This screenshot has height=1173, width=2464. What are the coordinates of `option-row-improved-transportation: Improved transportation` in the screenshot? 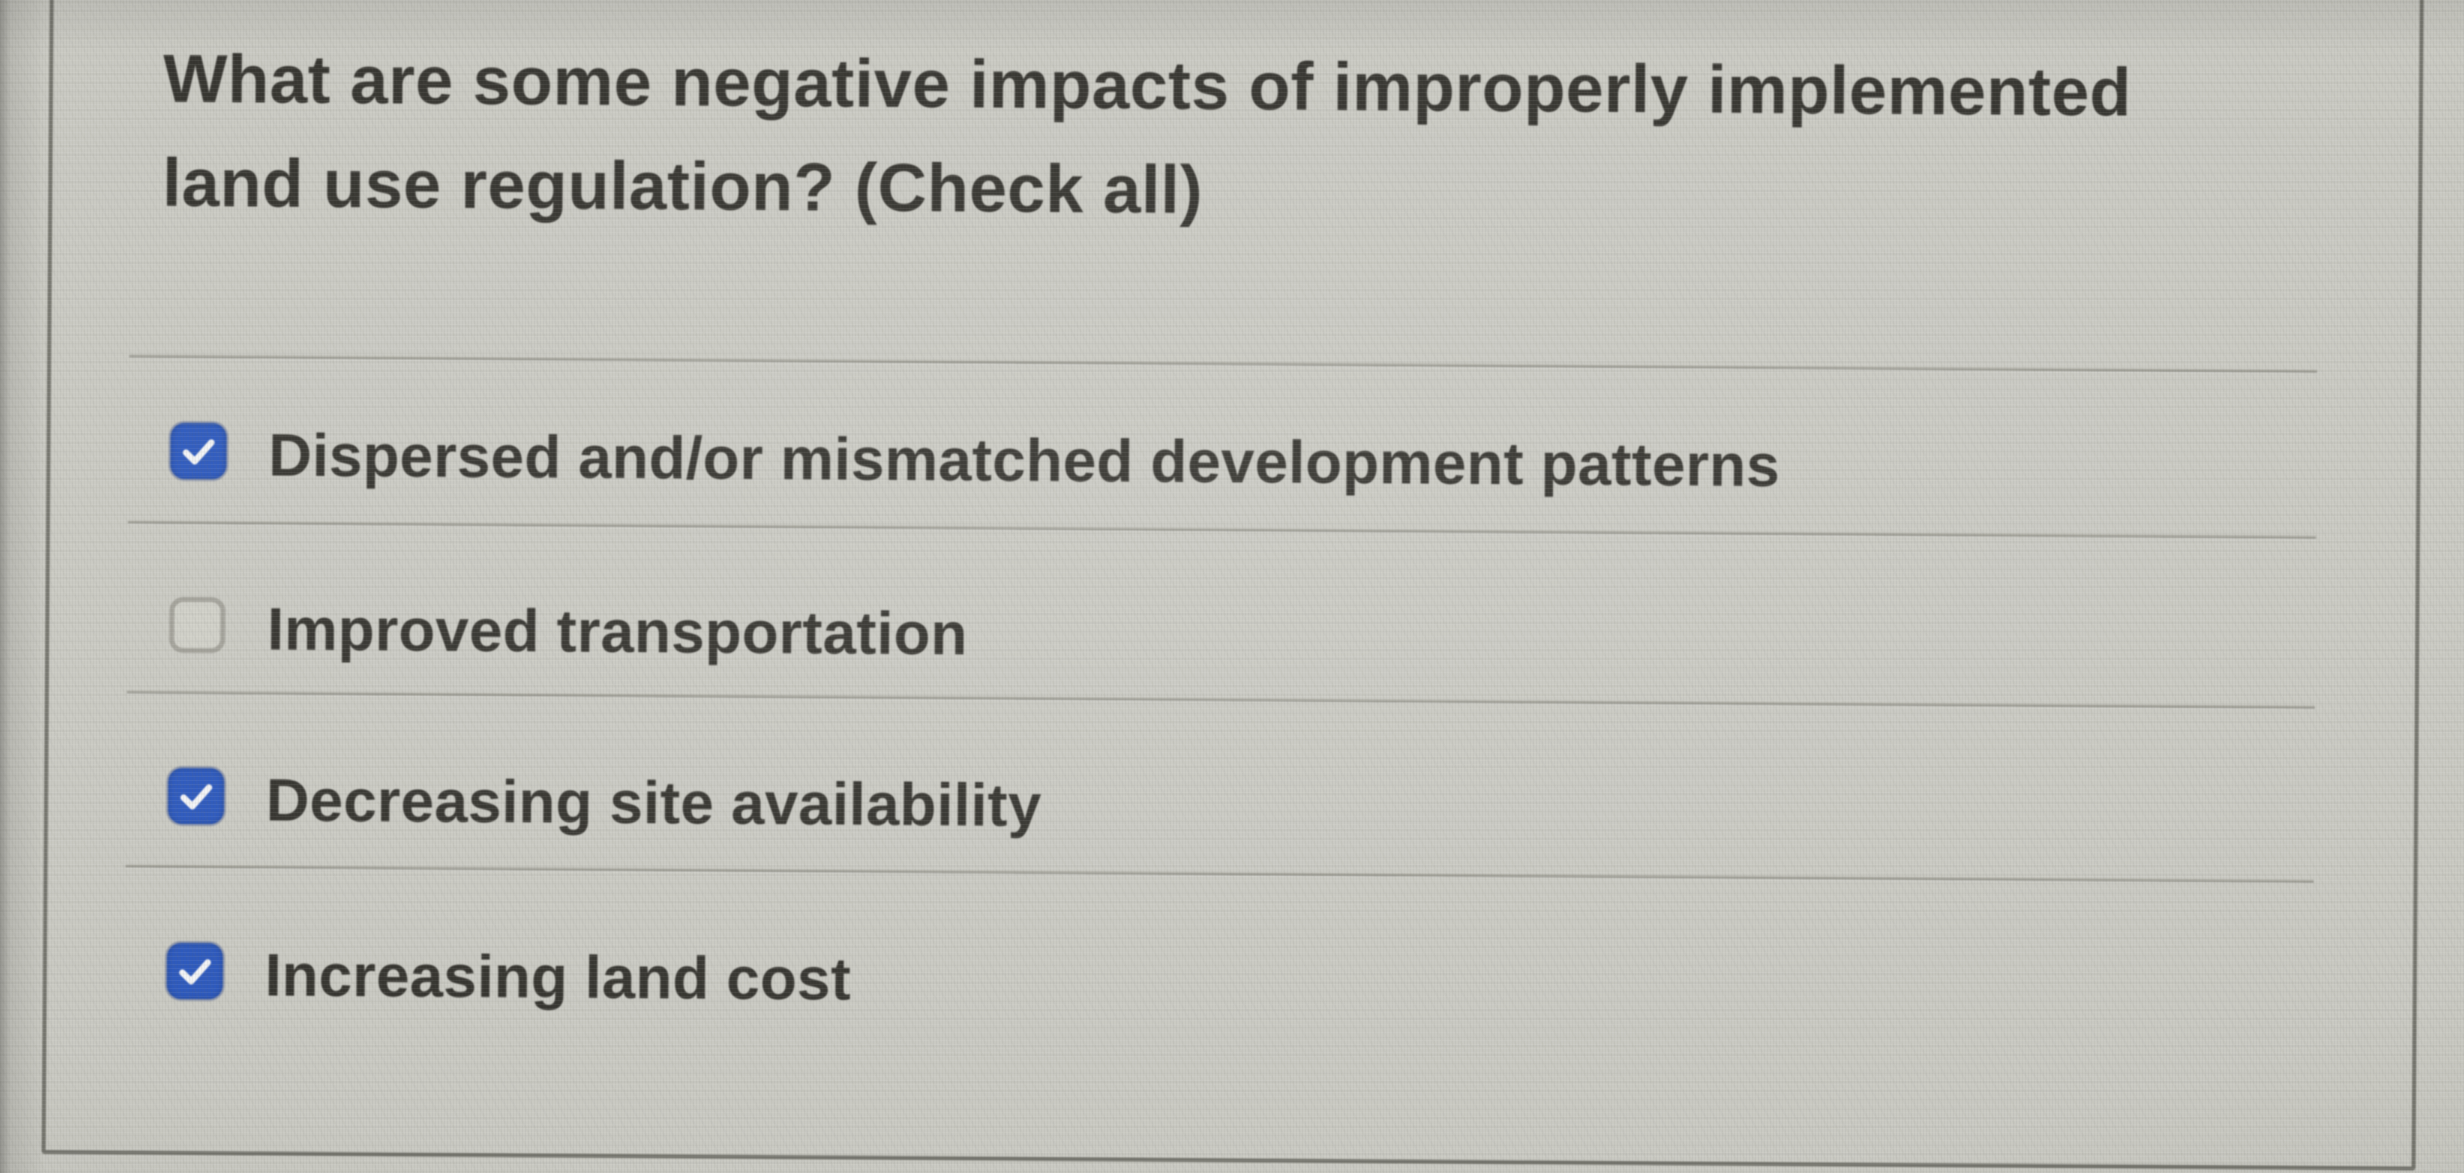 It's located at (568, 631).